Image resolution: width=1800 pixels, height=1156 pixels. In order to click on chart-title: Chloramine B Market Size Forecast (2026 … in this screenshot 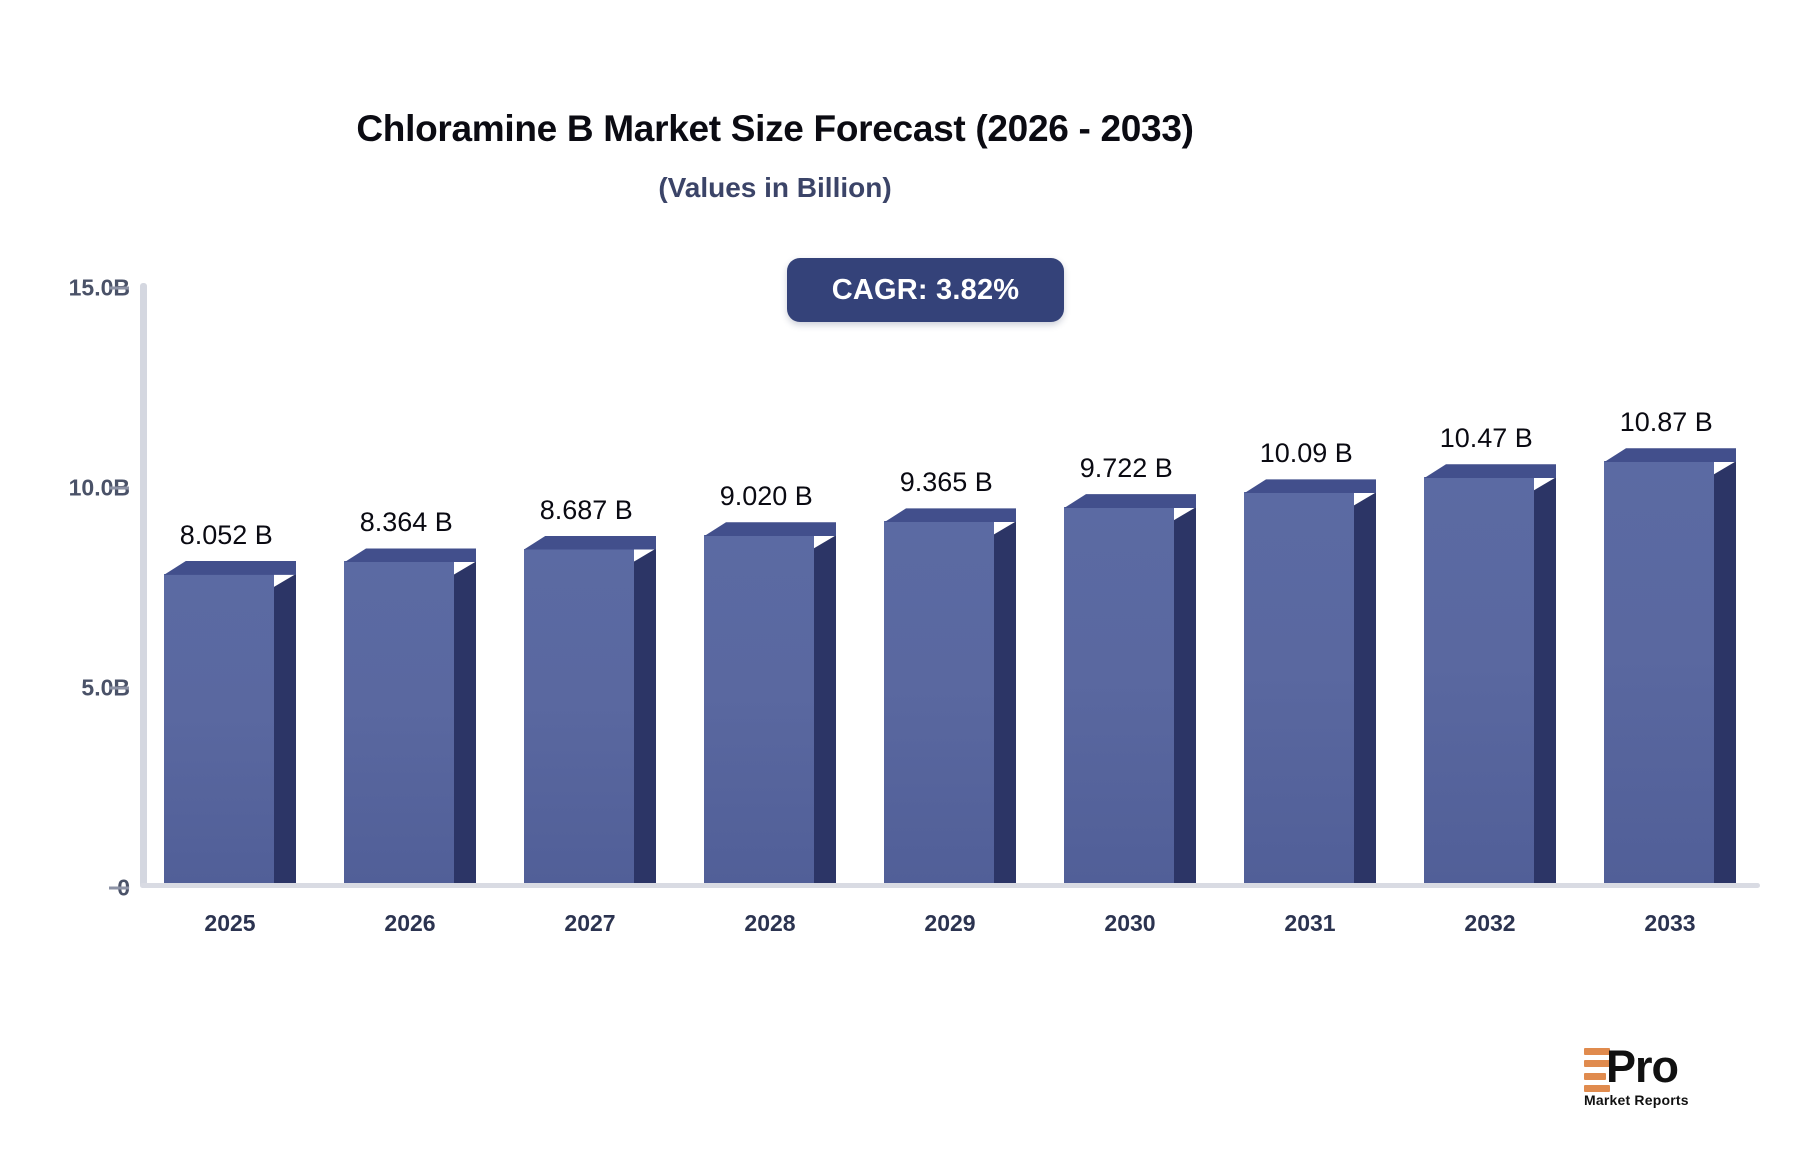, I will do `click(775, 128)`.